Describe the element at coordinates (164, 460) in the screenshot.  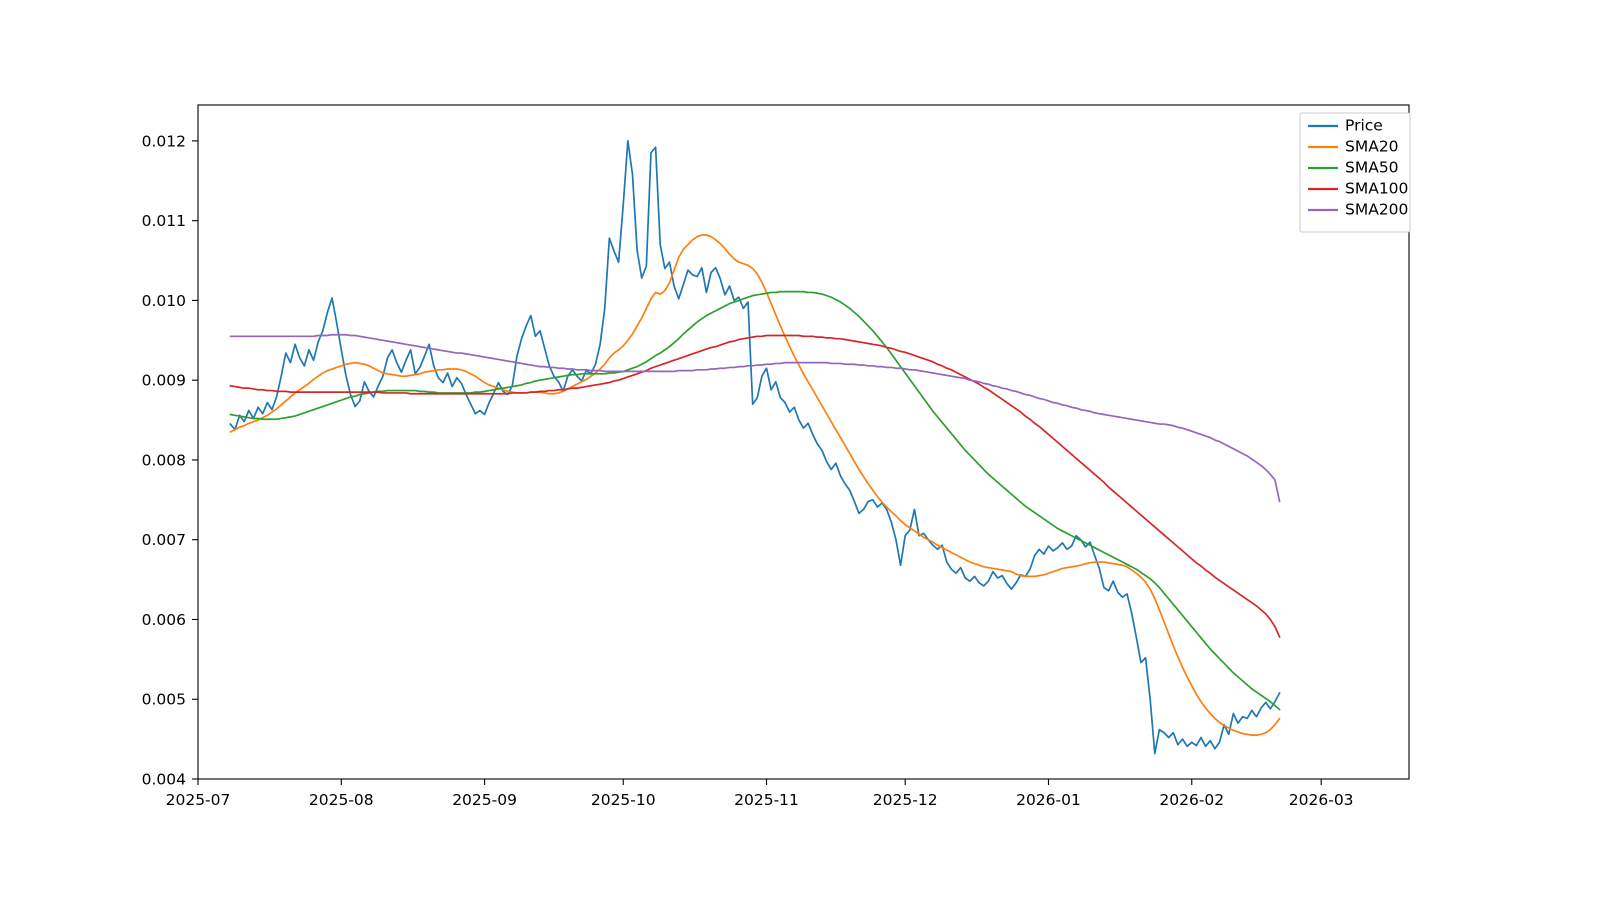
I see `y-tick-label: 0.008` at that location.